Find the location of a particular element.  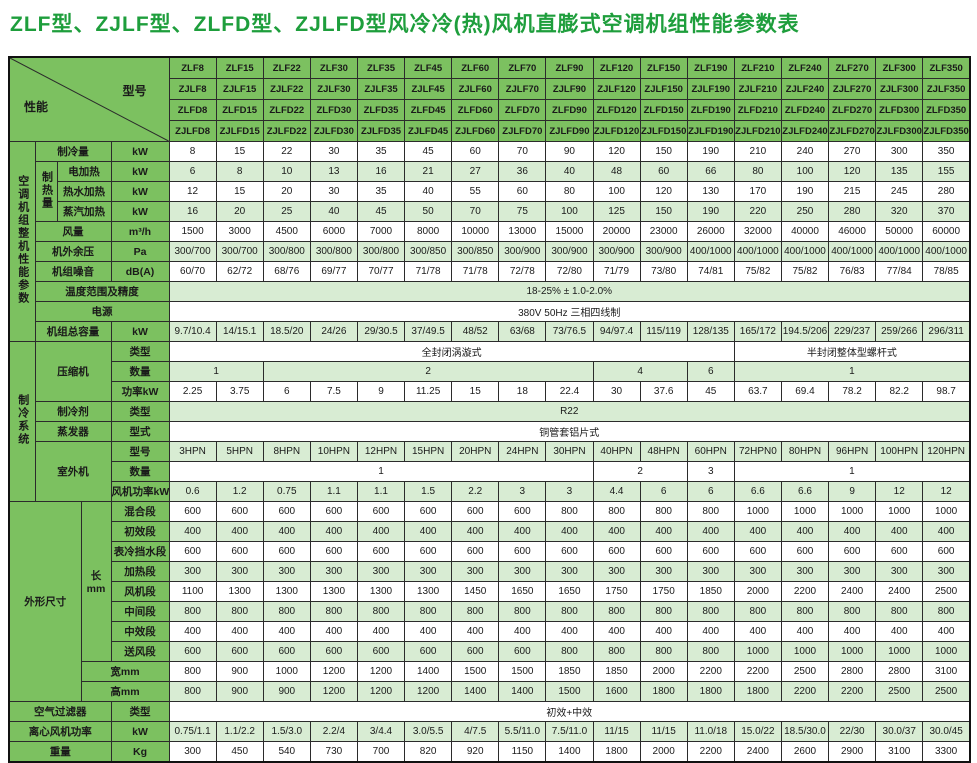

value-cell: 14/15.1 is located at coordinates (239, 331).